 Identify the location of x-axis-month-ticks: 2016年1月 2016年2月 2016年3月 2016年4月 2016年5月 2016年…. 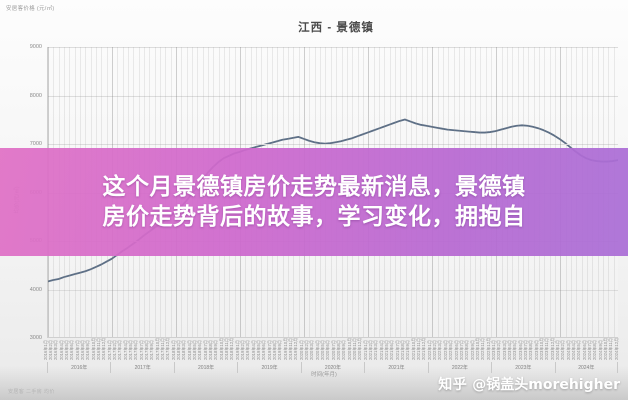
(331, 348).